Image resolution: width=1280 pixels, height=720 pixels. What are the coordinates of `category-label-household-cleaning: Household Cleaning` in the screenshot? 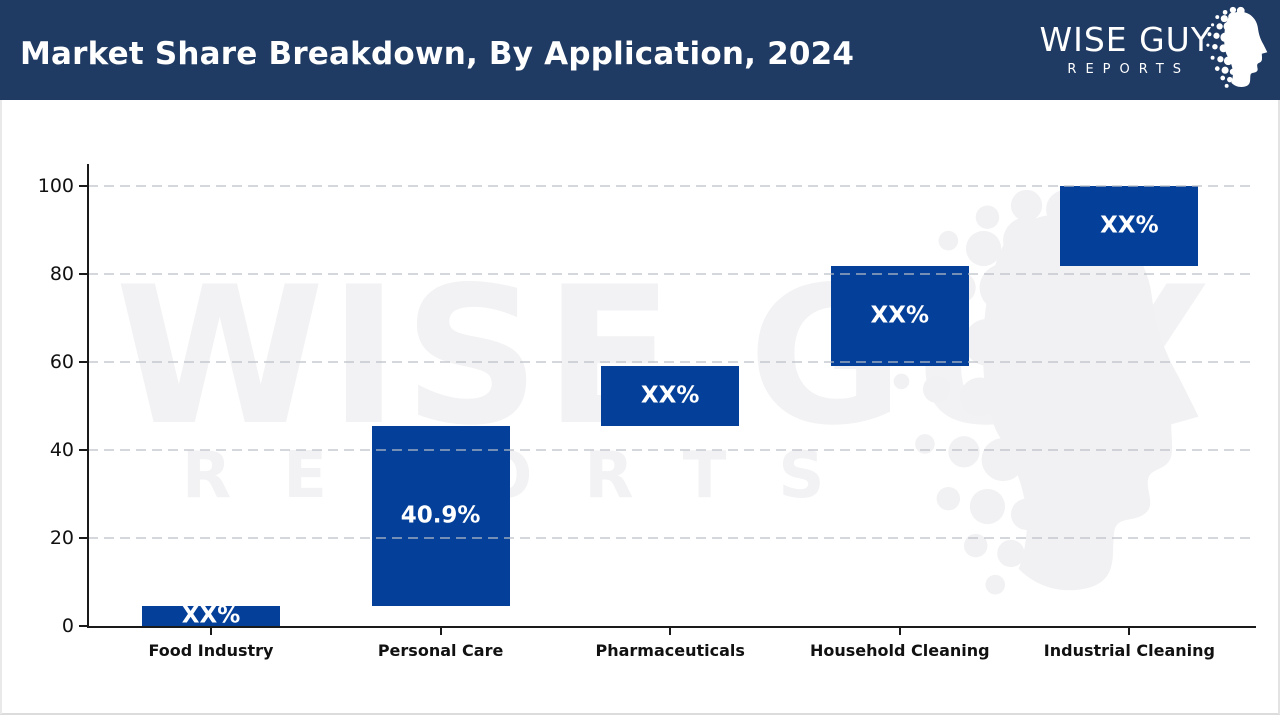 It's located at (899, 650).